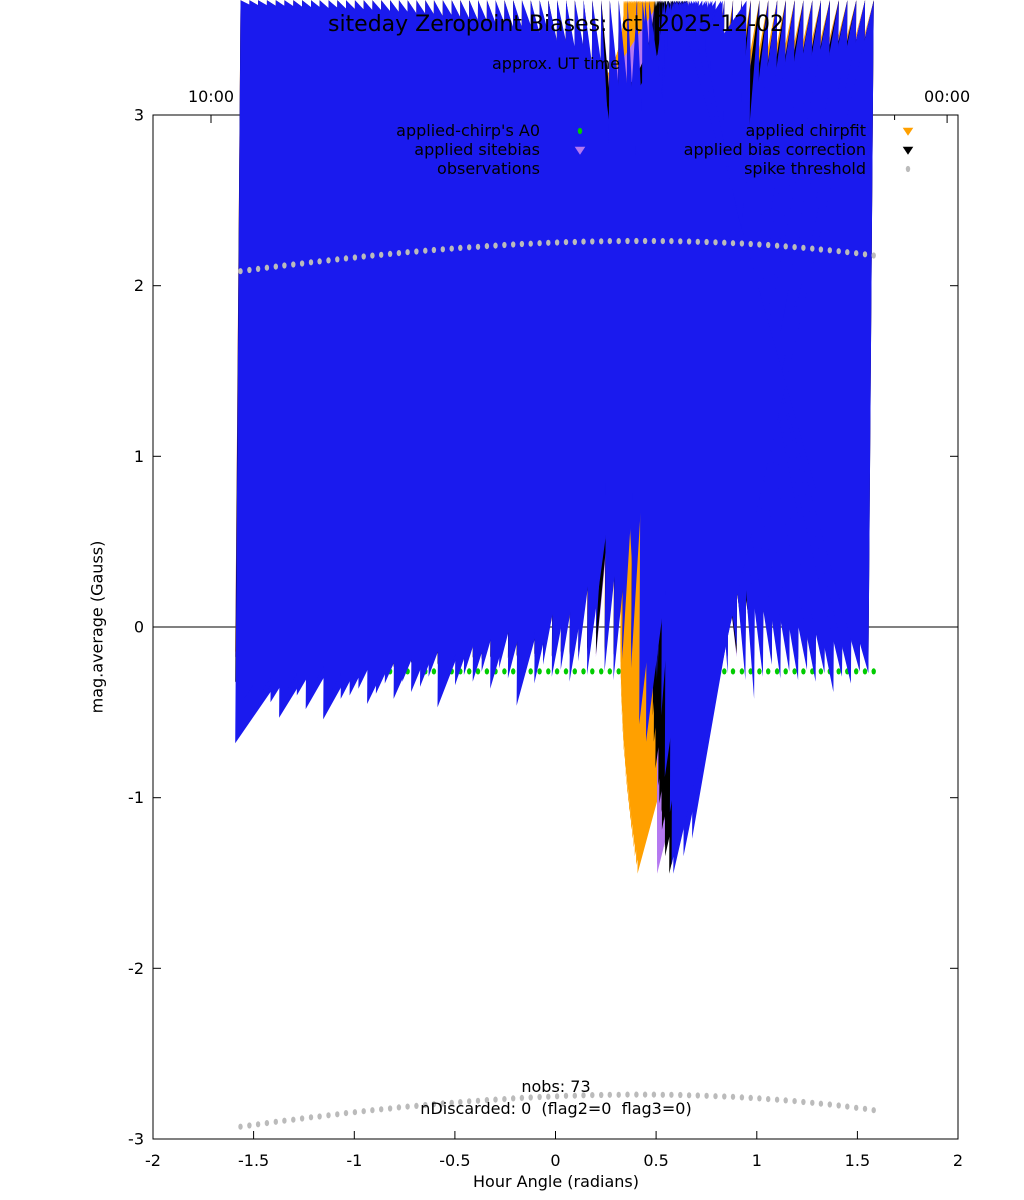 Image resolution: width=1024 pixels, height=1200 pixels. I want to click on svg-text: -0.5, so click(454, 1160).